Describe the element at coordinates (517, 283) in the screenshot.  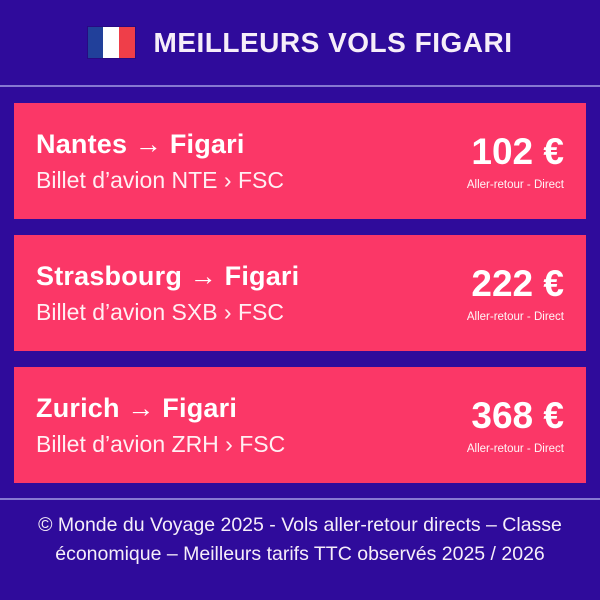
I see `price-value: 222 €` at that location.